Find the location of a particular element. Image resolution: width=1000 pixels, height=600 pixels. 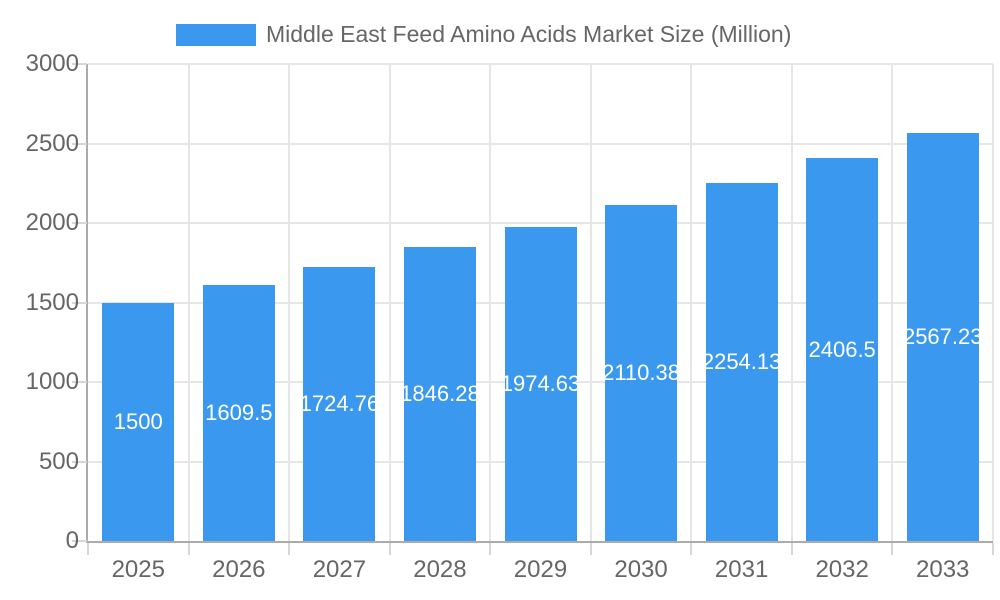

x-axis-line is located at coordinates (539, 542).